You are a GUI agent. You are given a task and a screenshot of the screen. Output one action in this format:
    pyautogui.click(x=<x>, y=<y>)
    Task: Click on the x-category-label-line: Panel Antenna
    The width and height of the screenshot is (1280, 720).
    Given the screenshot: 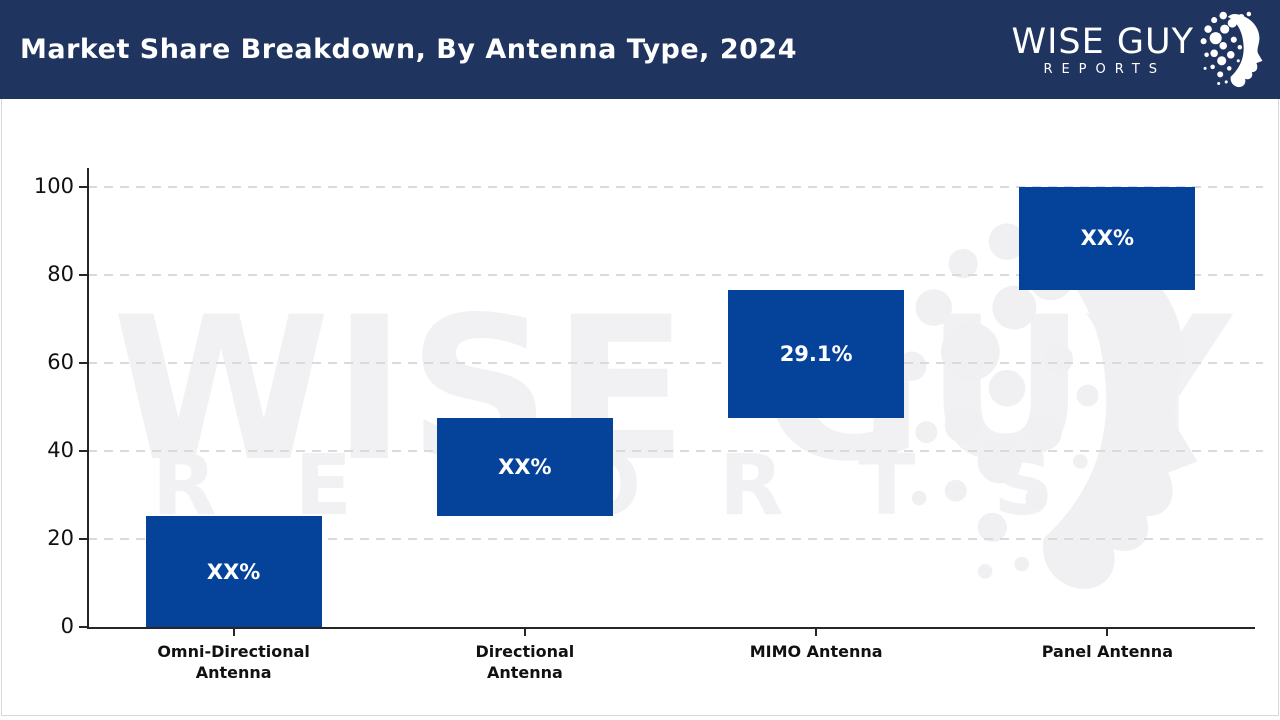 What is the action you would take?
    pyautogui.click(x=1107, y=651)
    